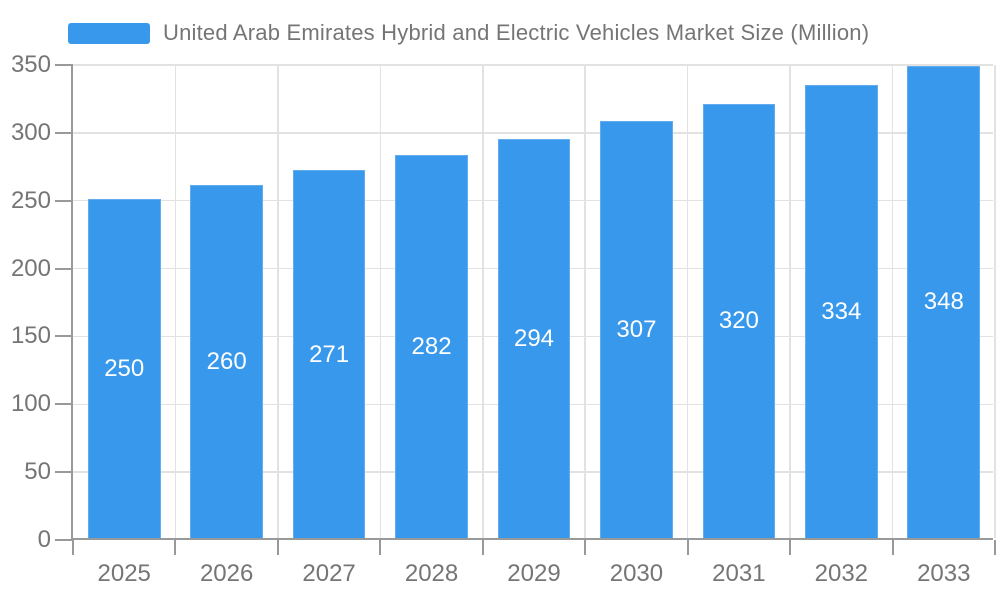 The image size is (1000, 600). I want to click on x-axis-label: 2033, so click(944, 573).